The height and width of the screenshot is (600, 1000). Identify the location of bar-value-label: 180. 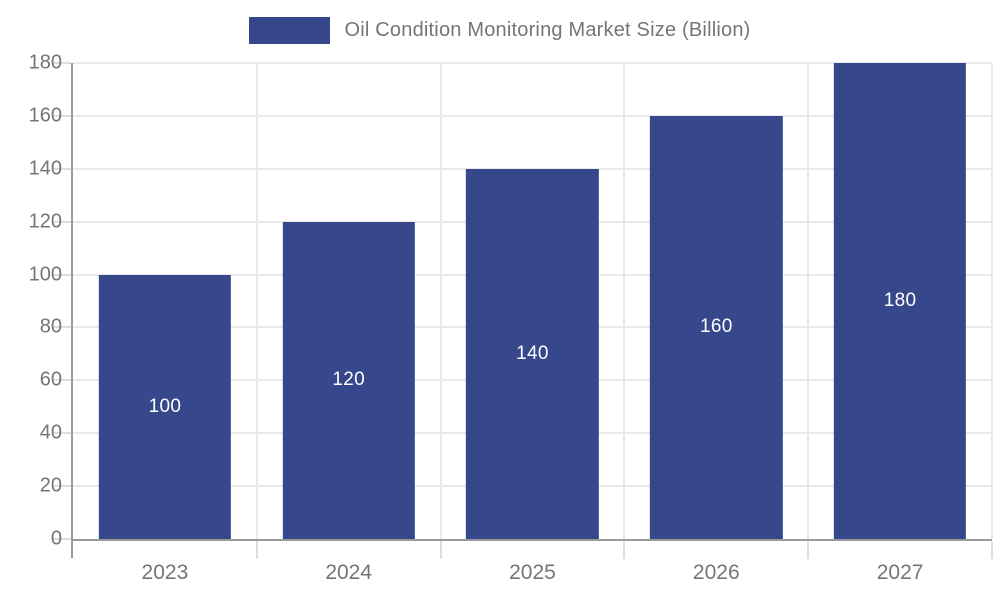
(900, 300).